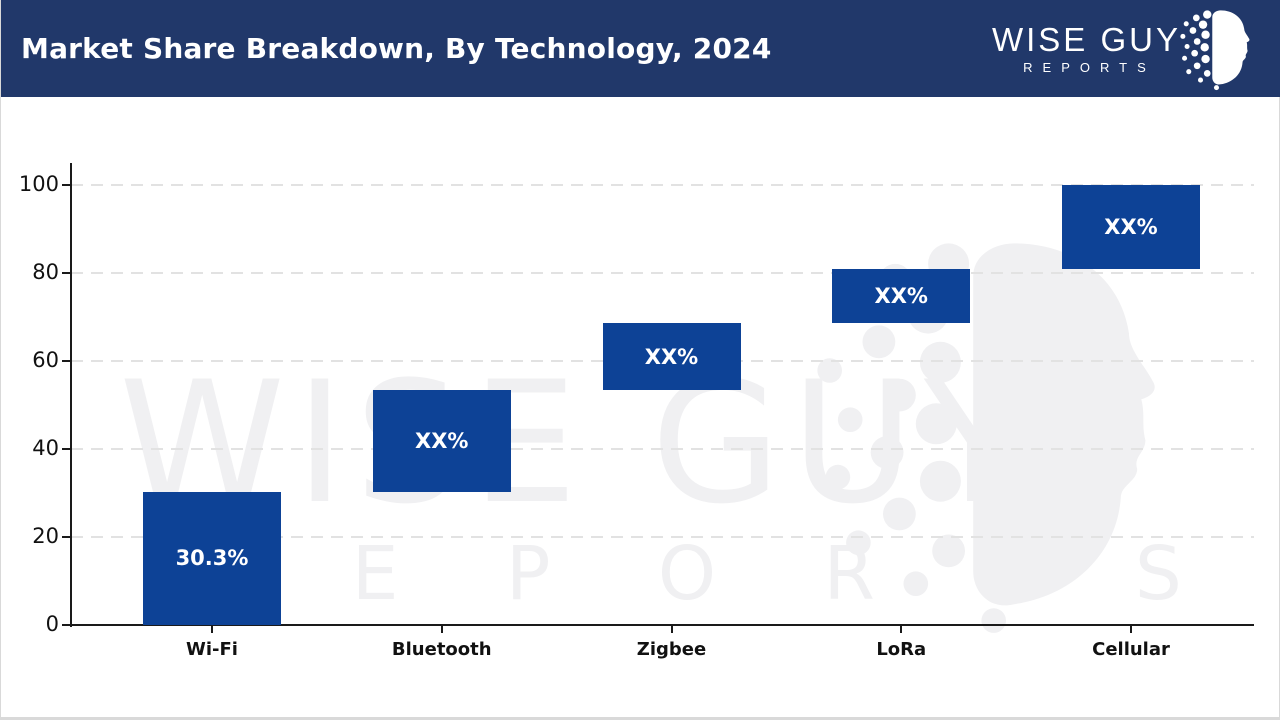  Describe the element at coordinates (662, 185) in the screenshot. I see `gridline-y100` at that location.